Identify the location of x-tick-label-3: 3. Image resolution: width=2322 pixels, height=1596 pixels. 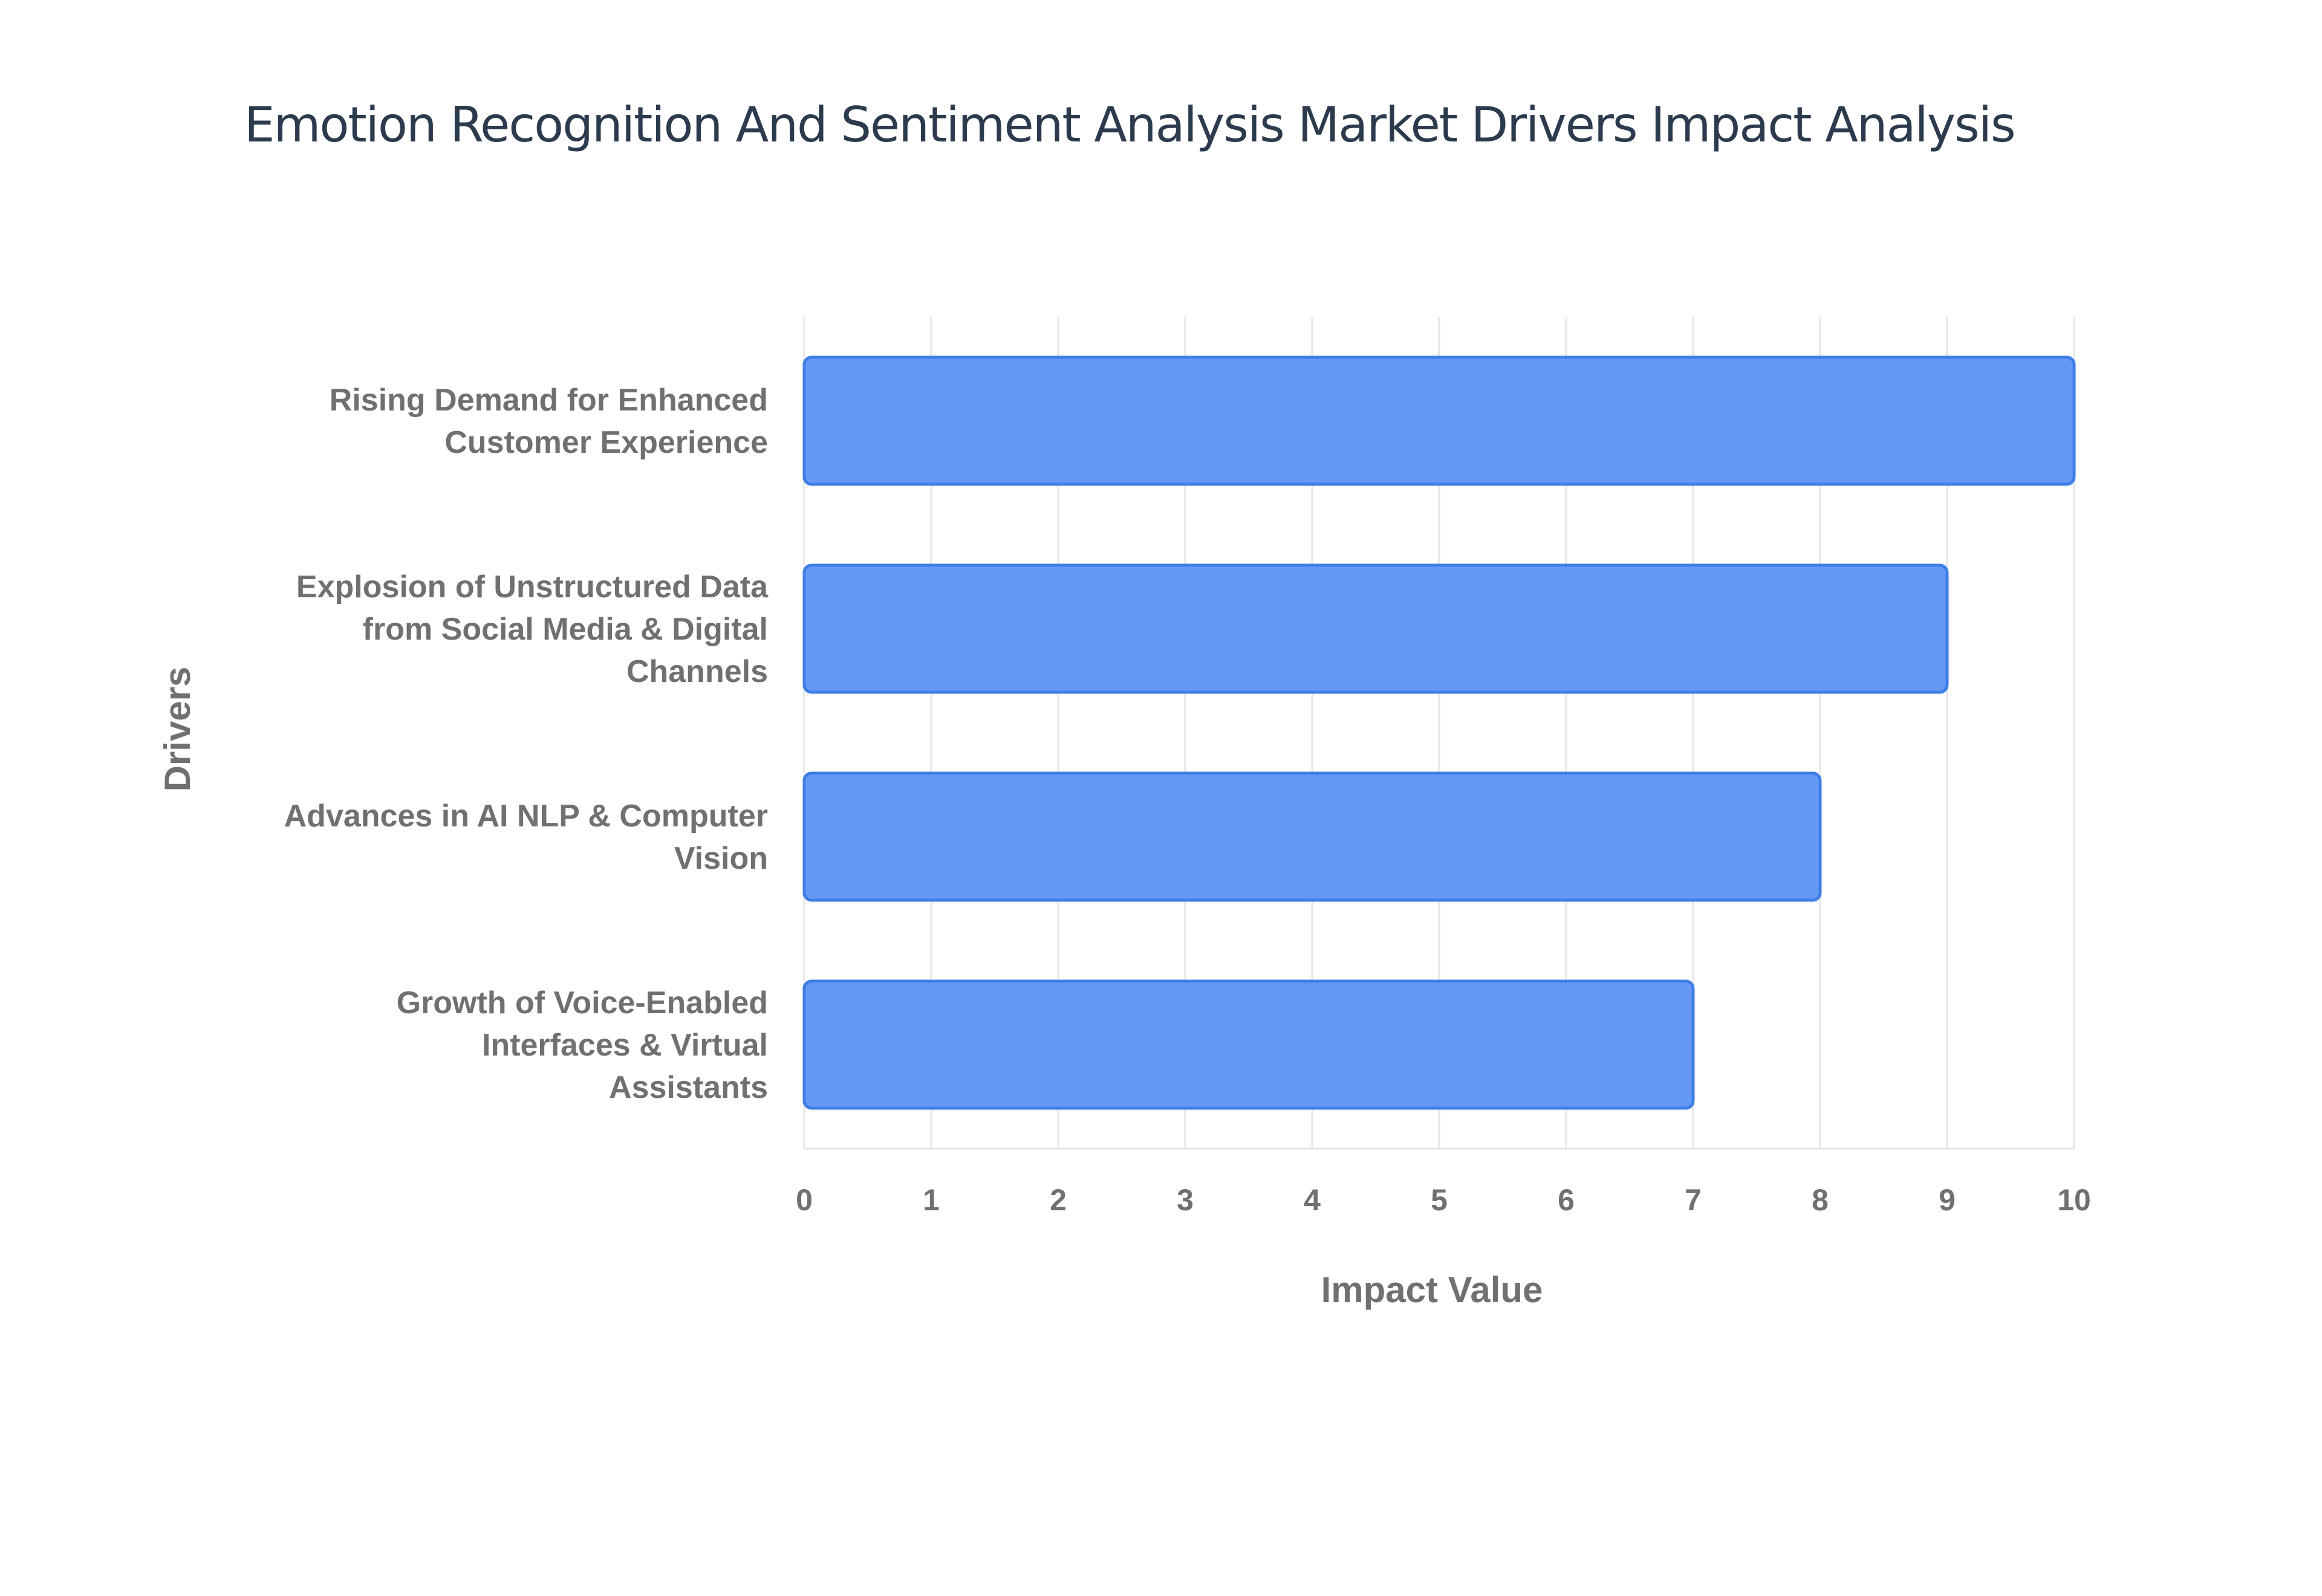
(1185, 1200).